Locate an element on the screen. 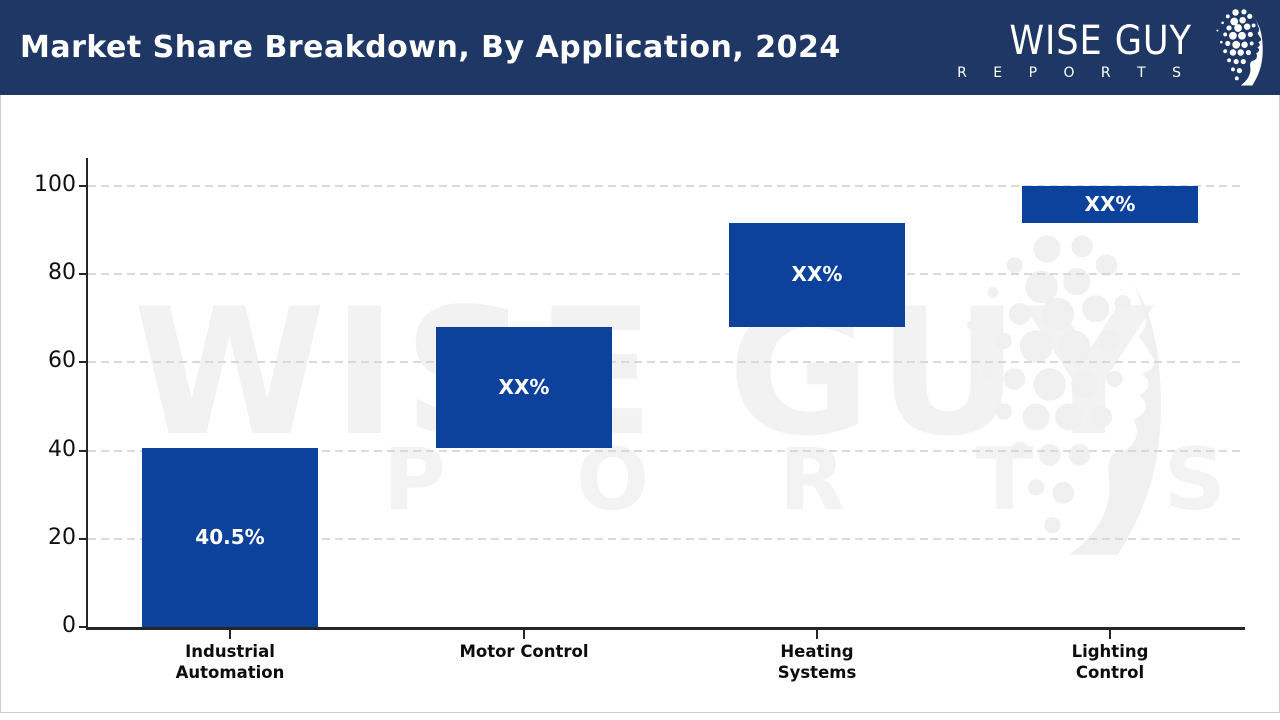 This screenshot has height=720, width=1280. brand-logo: WISE GUY R E P O R T S is located at coordinates (1074, 49).